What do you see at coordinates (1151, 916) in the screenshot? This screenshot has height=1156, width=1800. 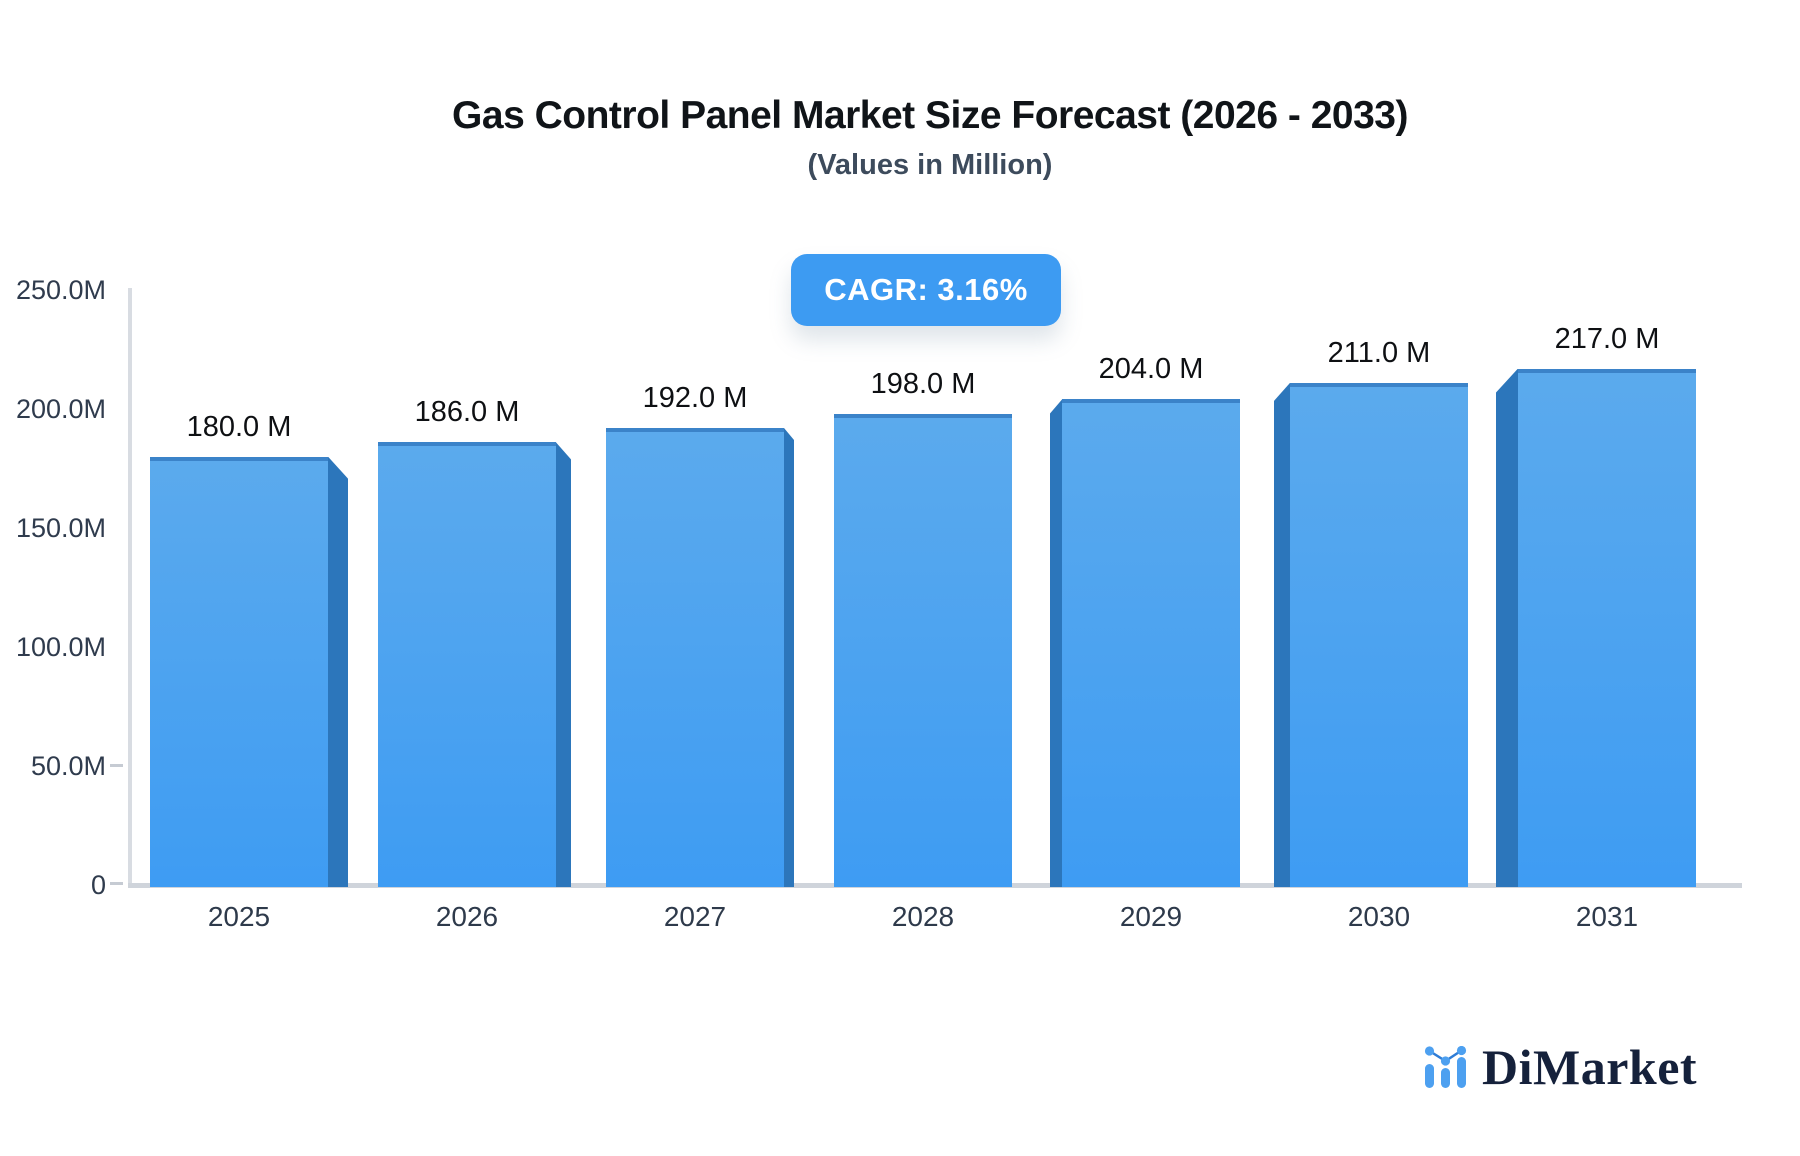 I see `x-tick-label: 2029` at bounding box center [1151, 916].